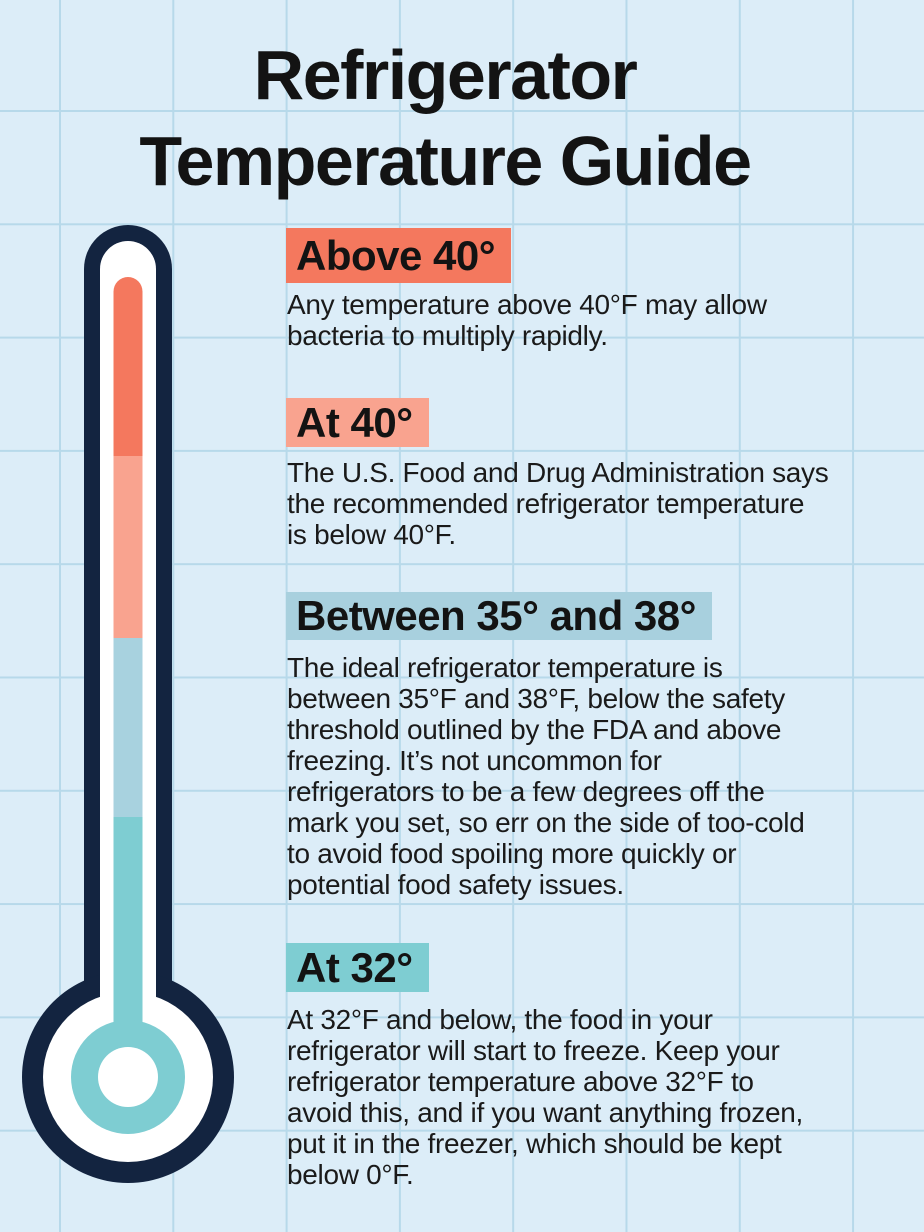  What do you see at coordinates (445, 118) in the screenshot?
I see `page-title: Refrigerator Temperature Guide` at bounding box center [445, 118].